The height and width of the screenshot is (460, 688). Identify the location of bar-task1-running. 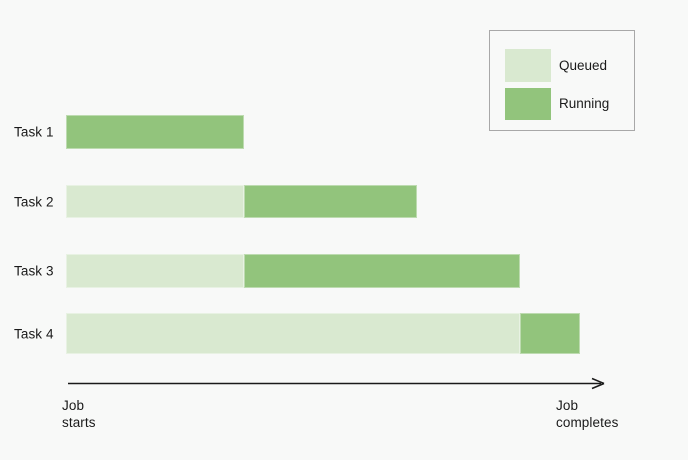
(155, 132).